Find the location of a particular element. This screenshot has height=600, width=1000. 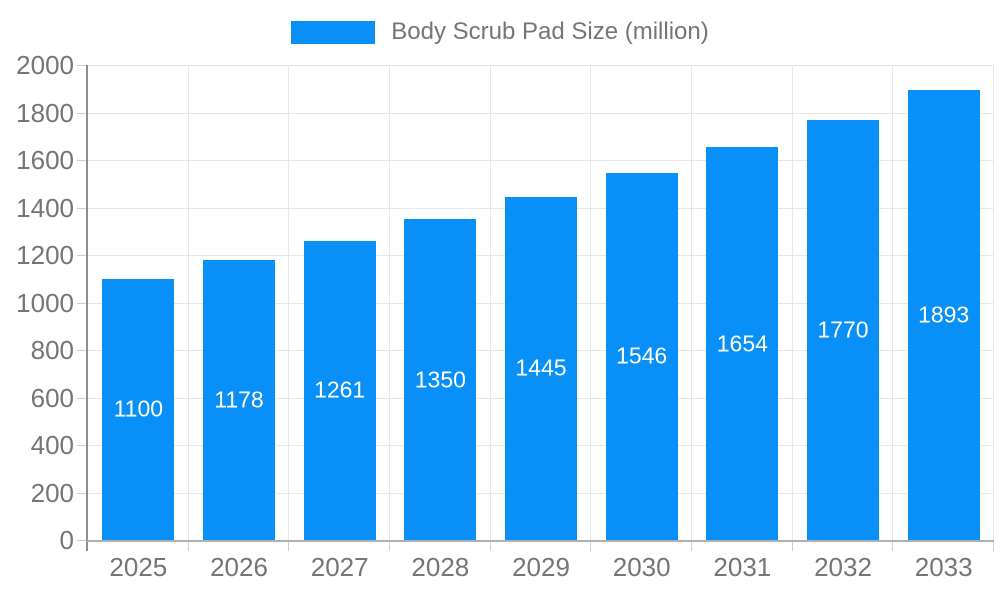

y-tick-label: 800 is located at coordinates (52, 350).